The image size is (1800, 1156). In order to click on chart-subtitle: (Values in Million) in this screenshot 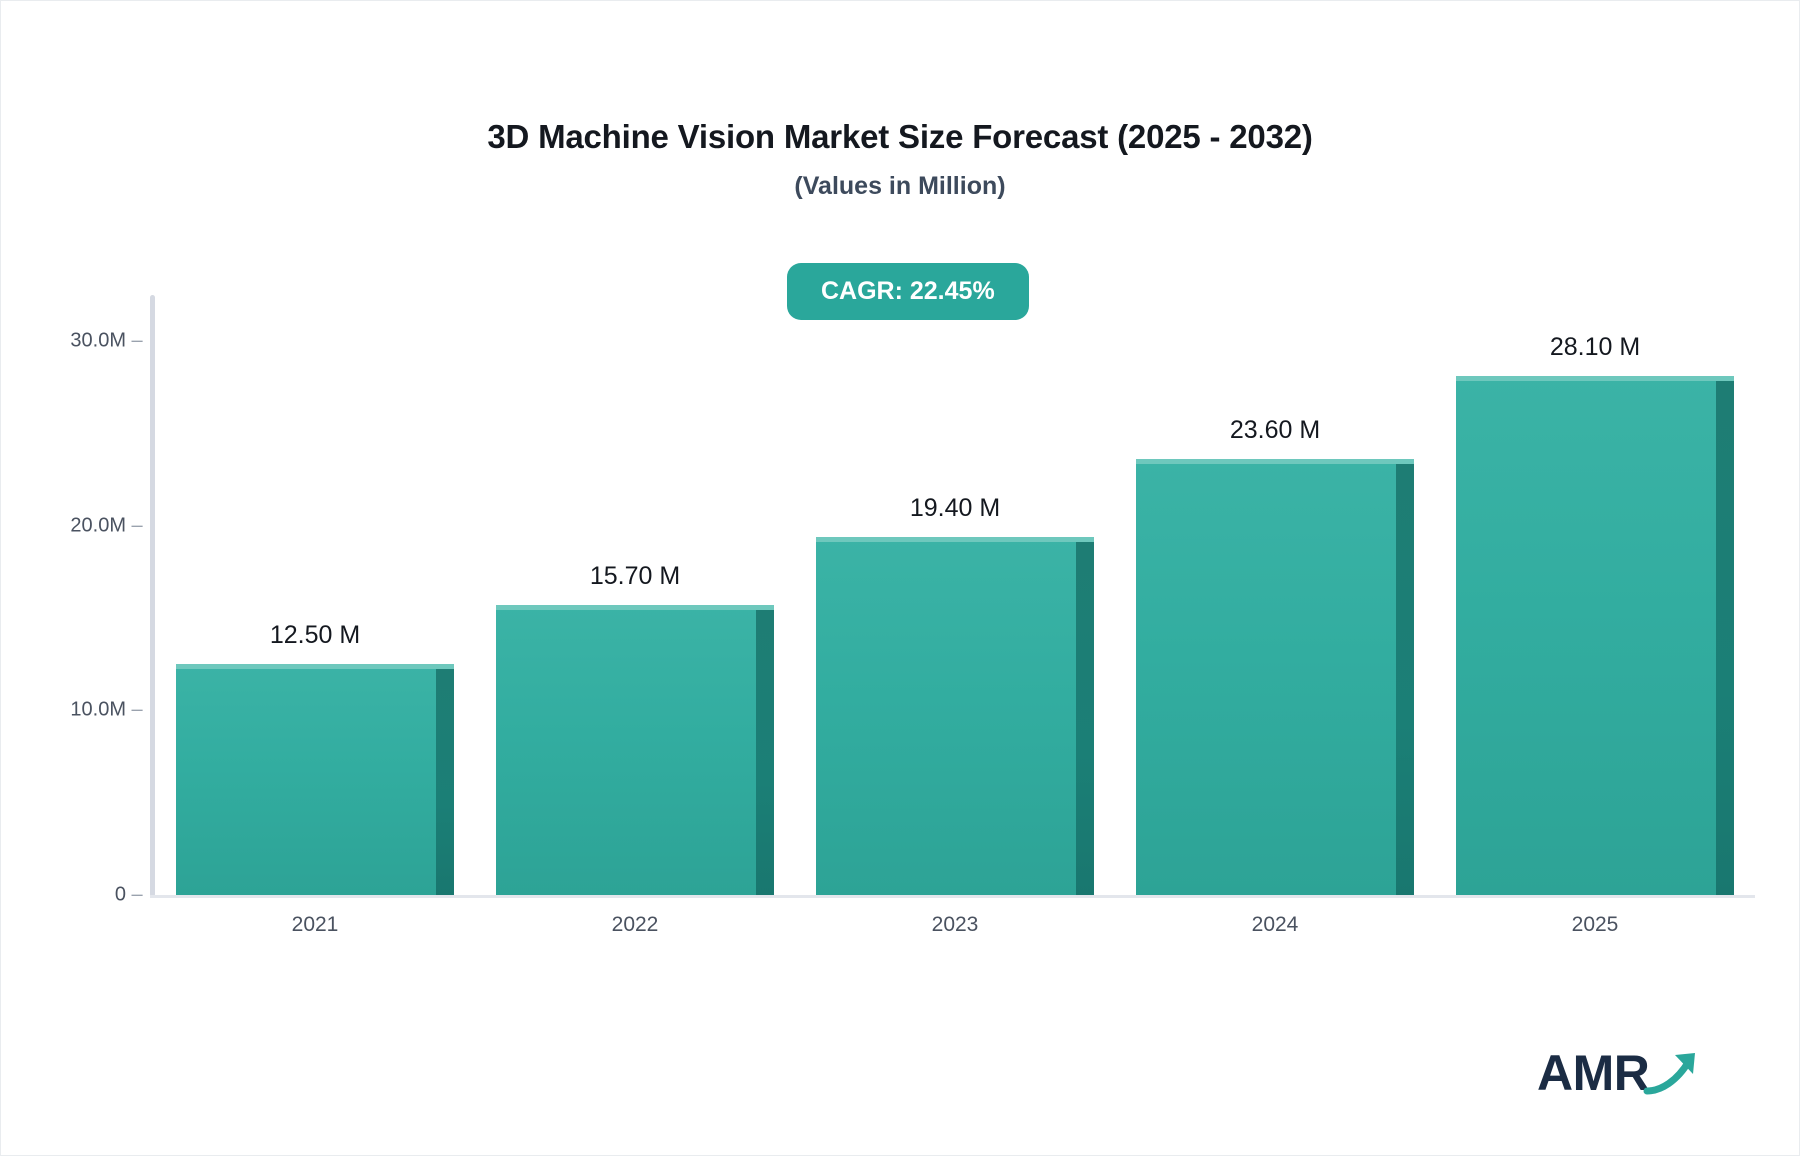, I will do `click(900, 186)`.